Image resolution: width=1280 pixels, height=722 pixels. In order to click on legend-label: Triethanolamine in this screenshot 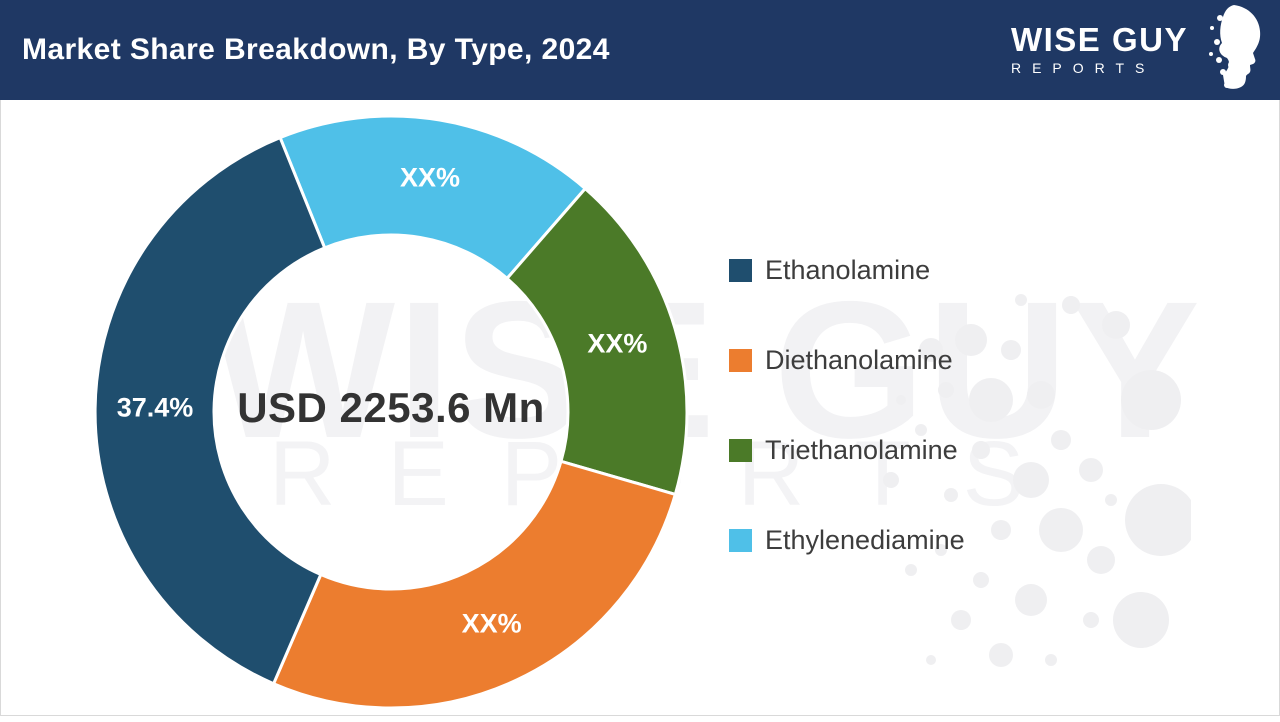, I will do `click(861, 449)`.